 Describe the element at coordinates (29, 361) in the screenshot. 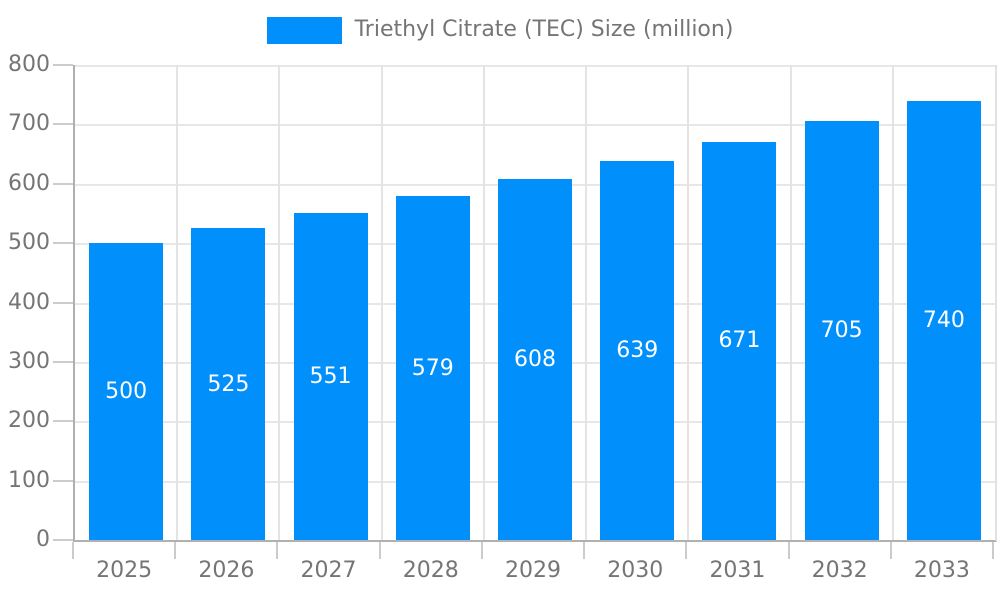

I see `y-axis-label: 300` at that location.